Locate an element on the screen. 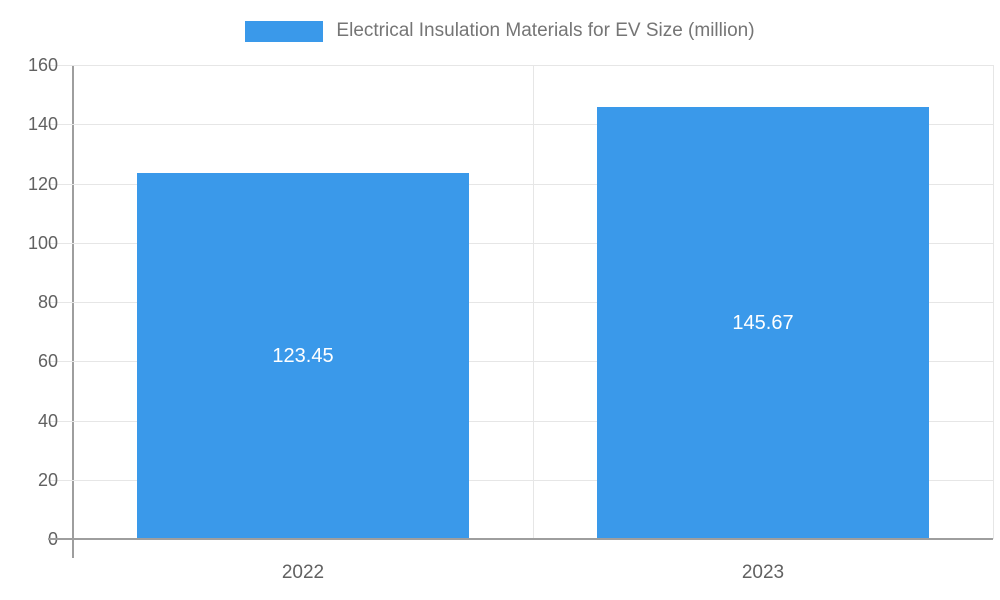  y-tick-label: 160 is located at coordinates (42, 65).